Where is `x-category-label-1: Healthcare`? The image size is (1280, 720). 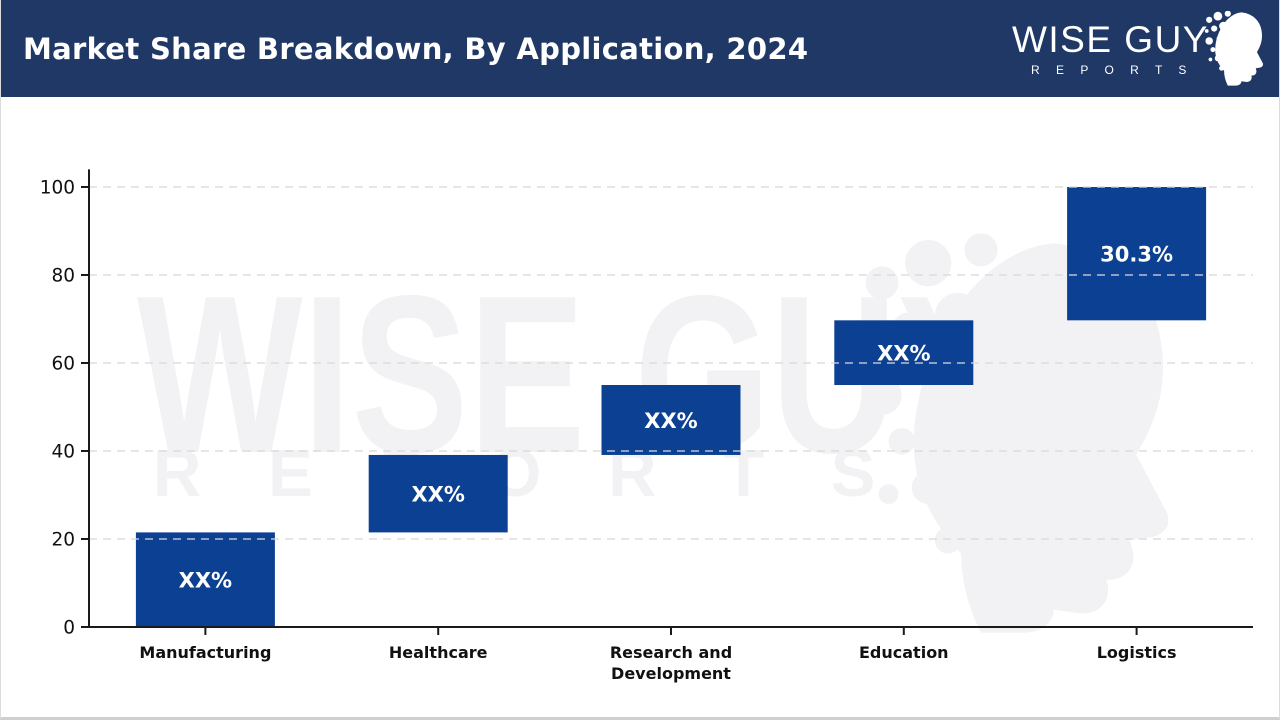
x-category-label-1: Healthcare is located at coordinates (438, 652).